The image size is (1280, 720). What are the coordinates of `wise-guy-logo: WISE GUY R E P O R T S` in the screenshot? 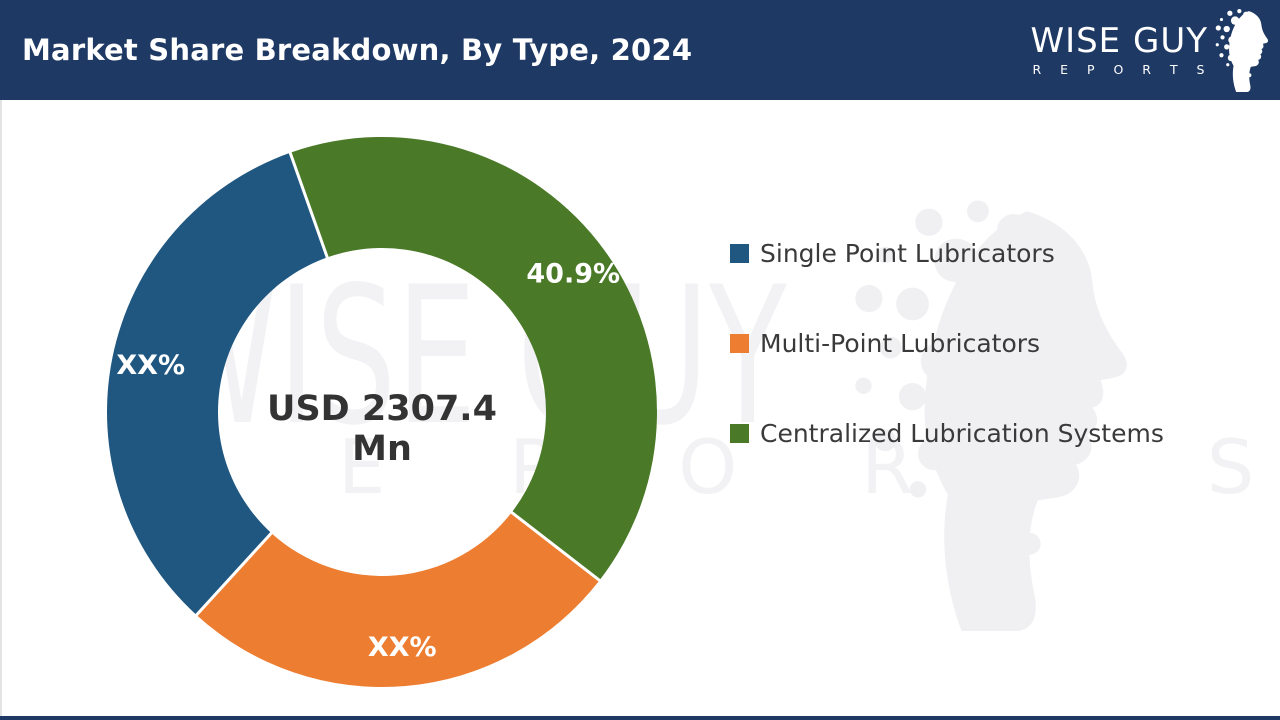 It's located at (1149, 50).